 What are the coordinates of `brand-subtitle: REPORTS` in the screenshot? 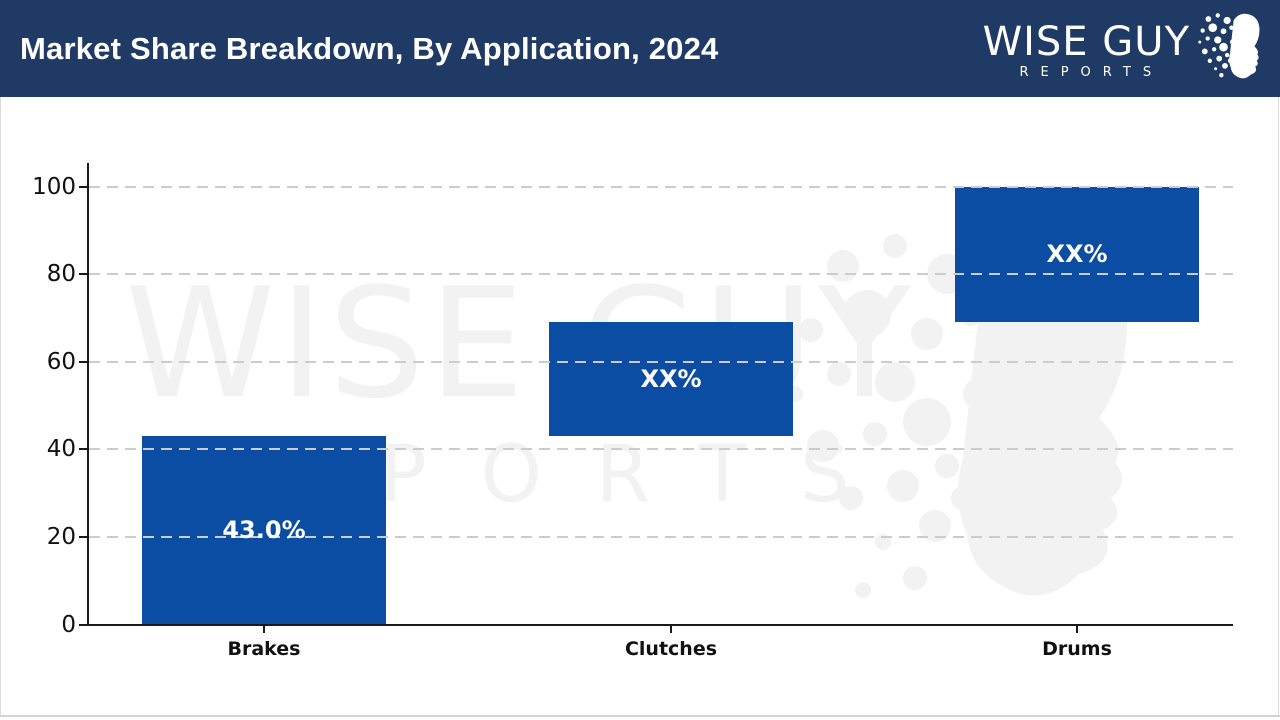 It's located at (1091, 72).